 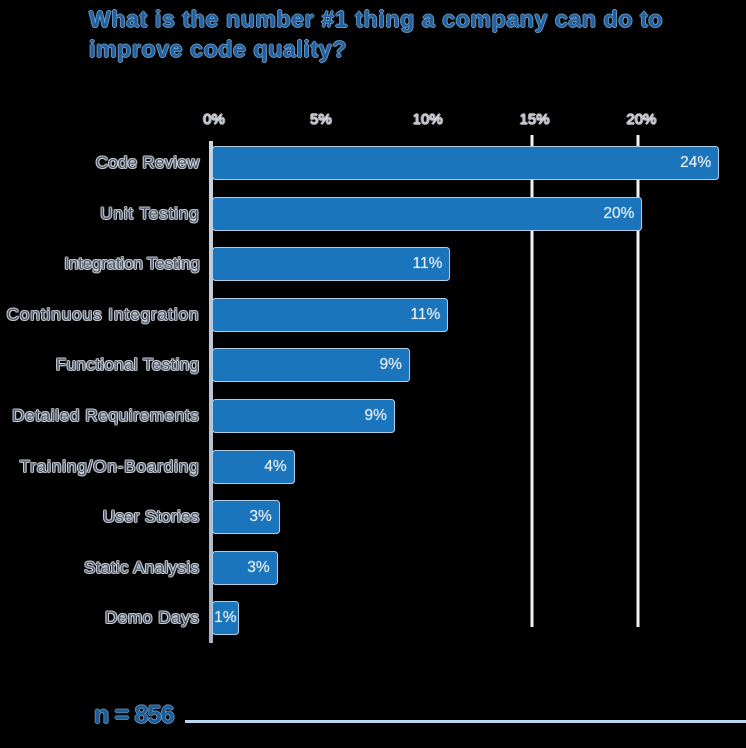 I want to click on bar-row: Functional Testing 9%, so click(x=373, y=365).